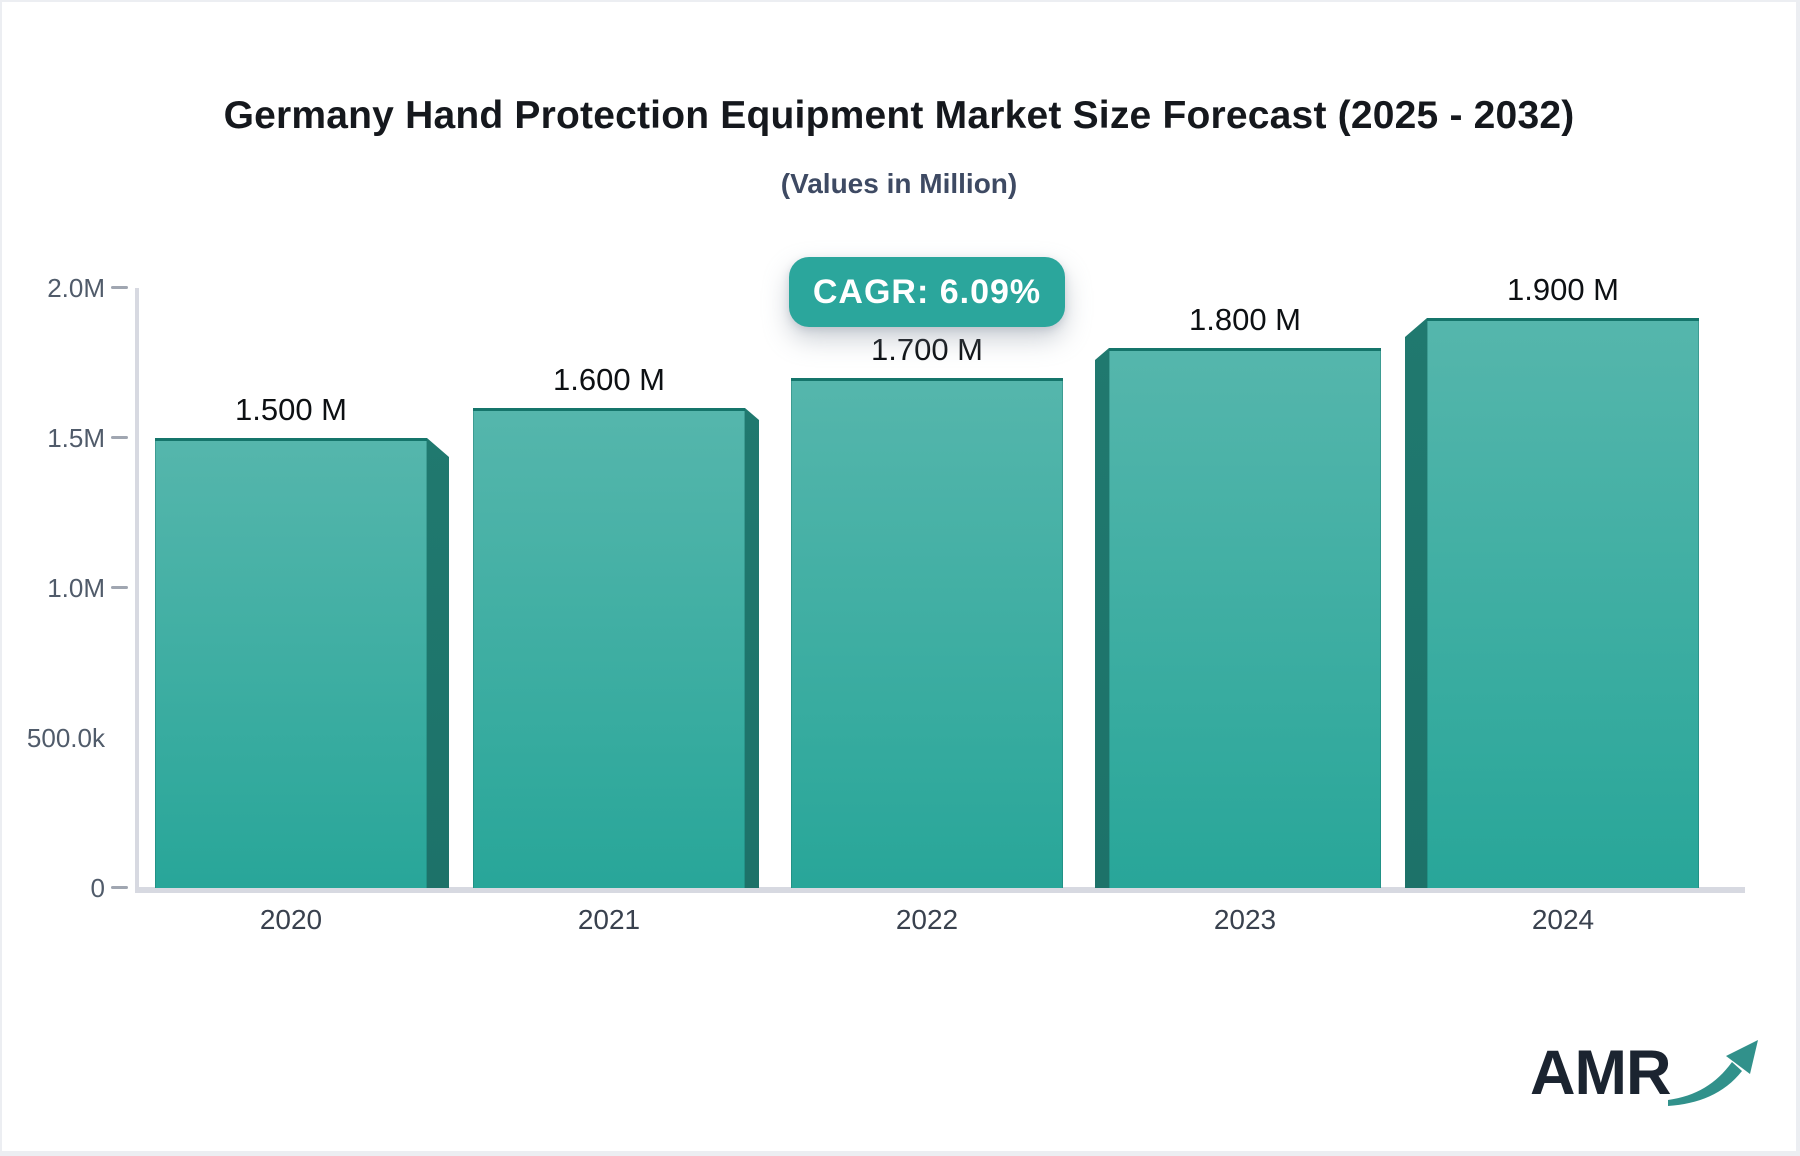  I want to click on chart-subtitle: (Values in Million), so click(899, 183).